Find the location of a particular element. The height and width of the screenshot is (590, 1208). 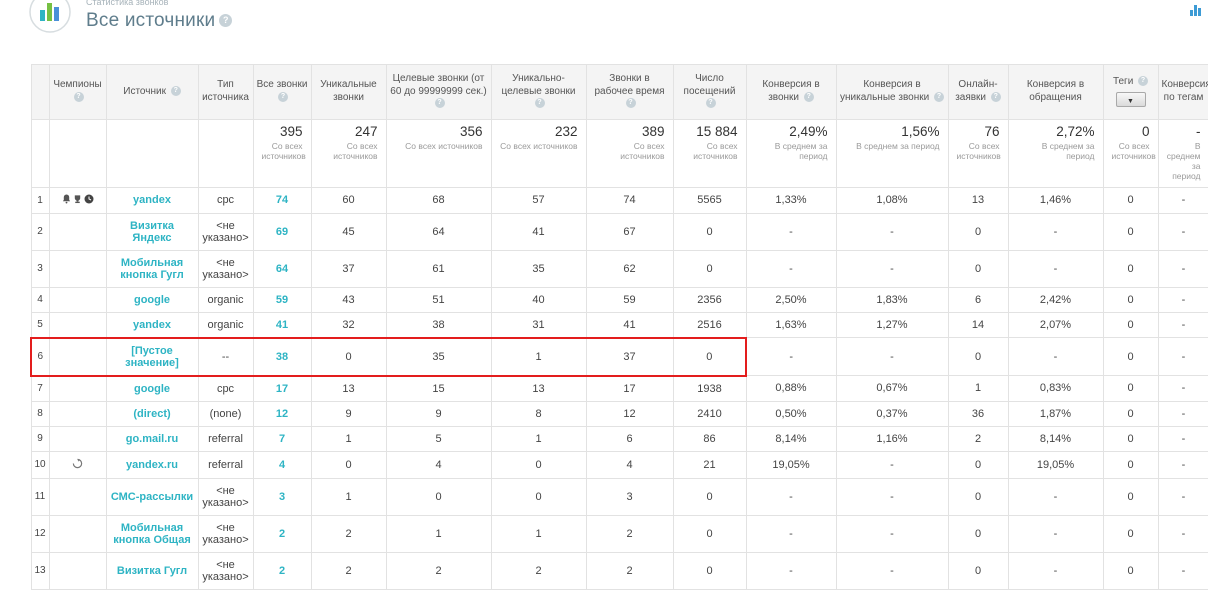

source-link: Мобильная кнопка Общая is located at coordinates (152, 533).